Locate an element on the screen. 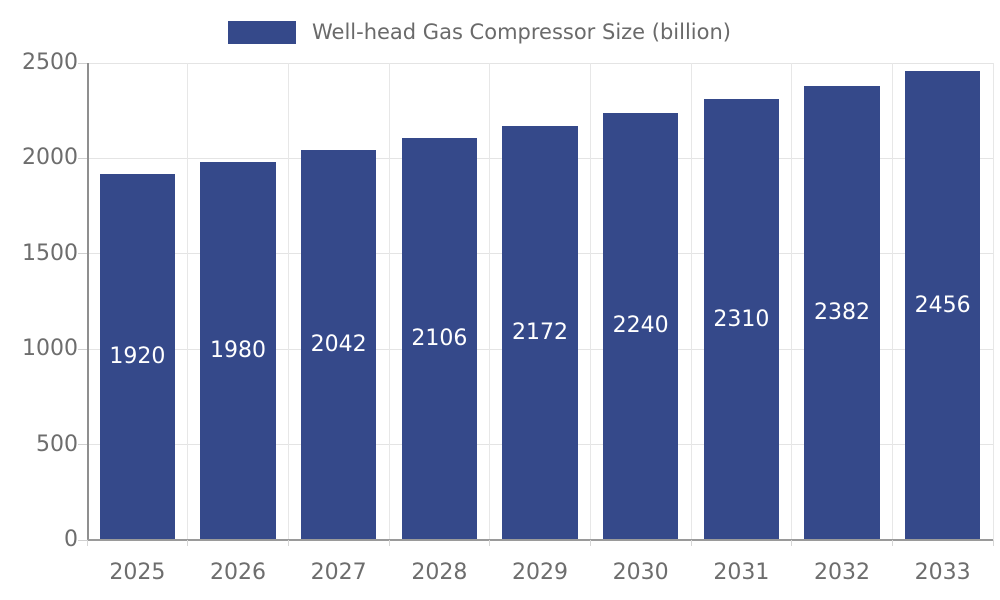 This screenshot has width=1000, height=600. x-axis-tick-label: 2026 is located at coordinates (238, 572).